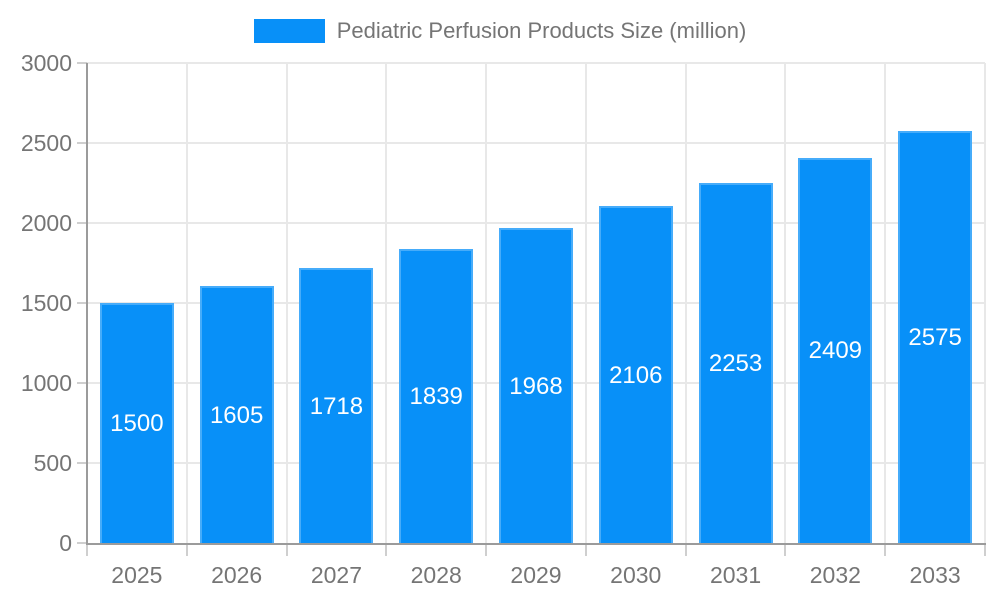 The height and width of the screenshot is (600, 1000). I want to click on bar-2033: 2575, so click(935, 337).